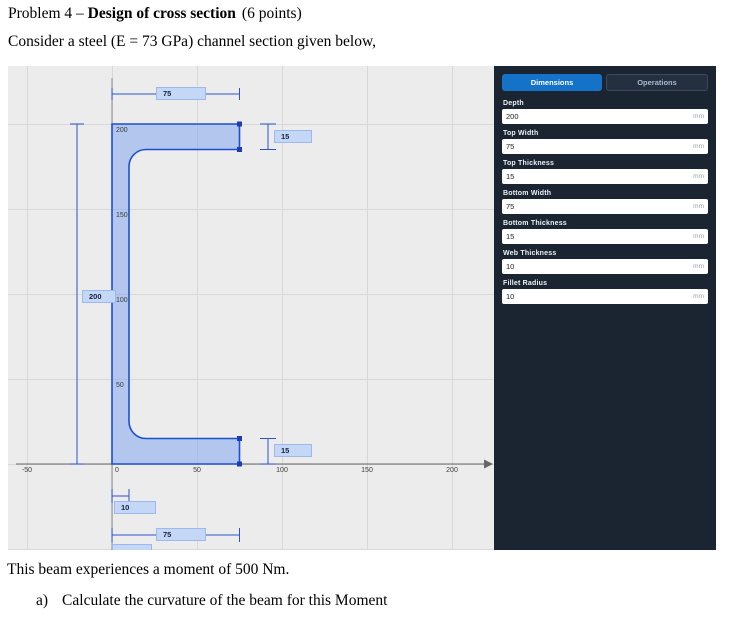 This screenshot has width=756, height=634. I want to click on y-axis-tick-label: 100, so click(122, 300).